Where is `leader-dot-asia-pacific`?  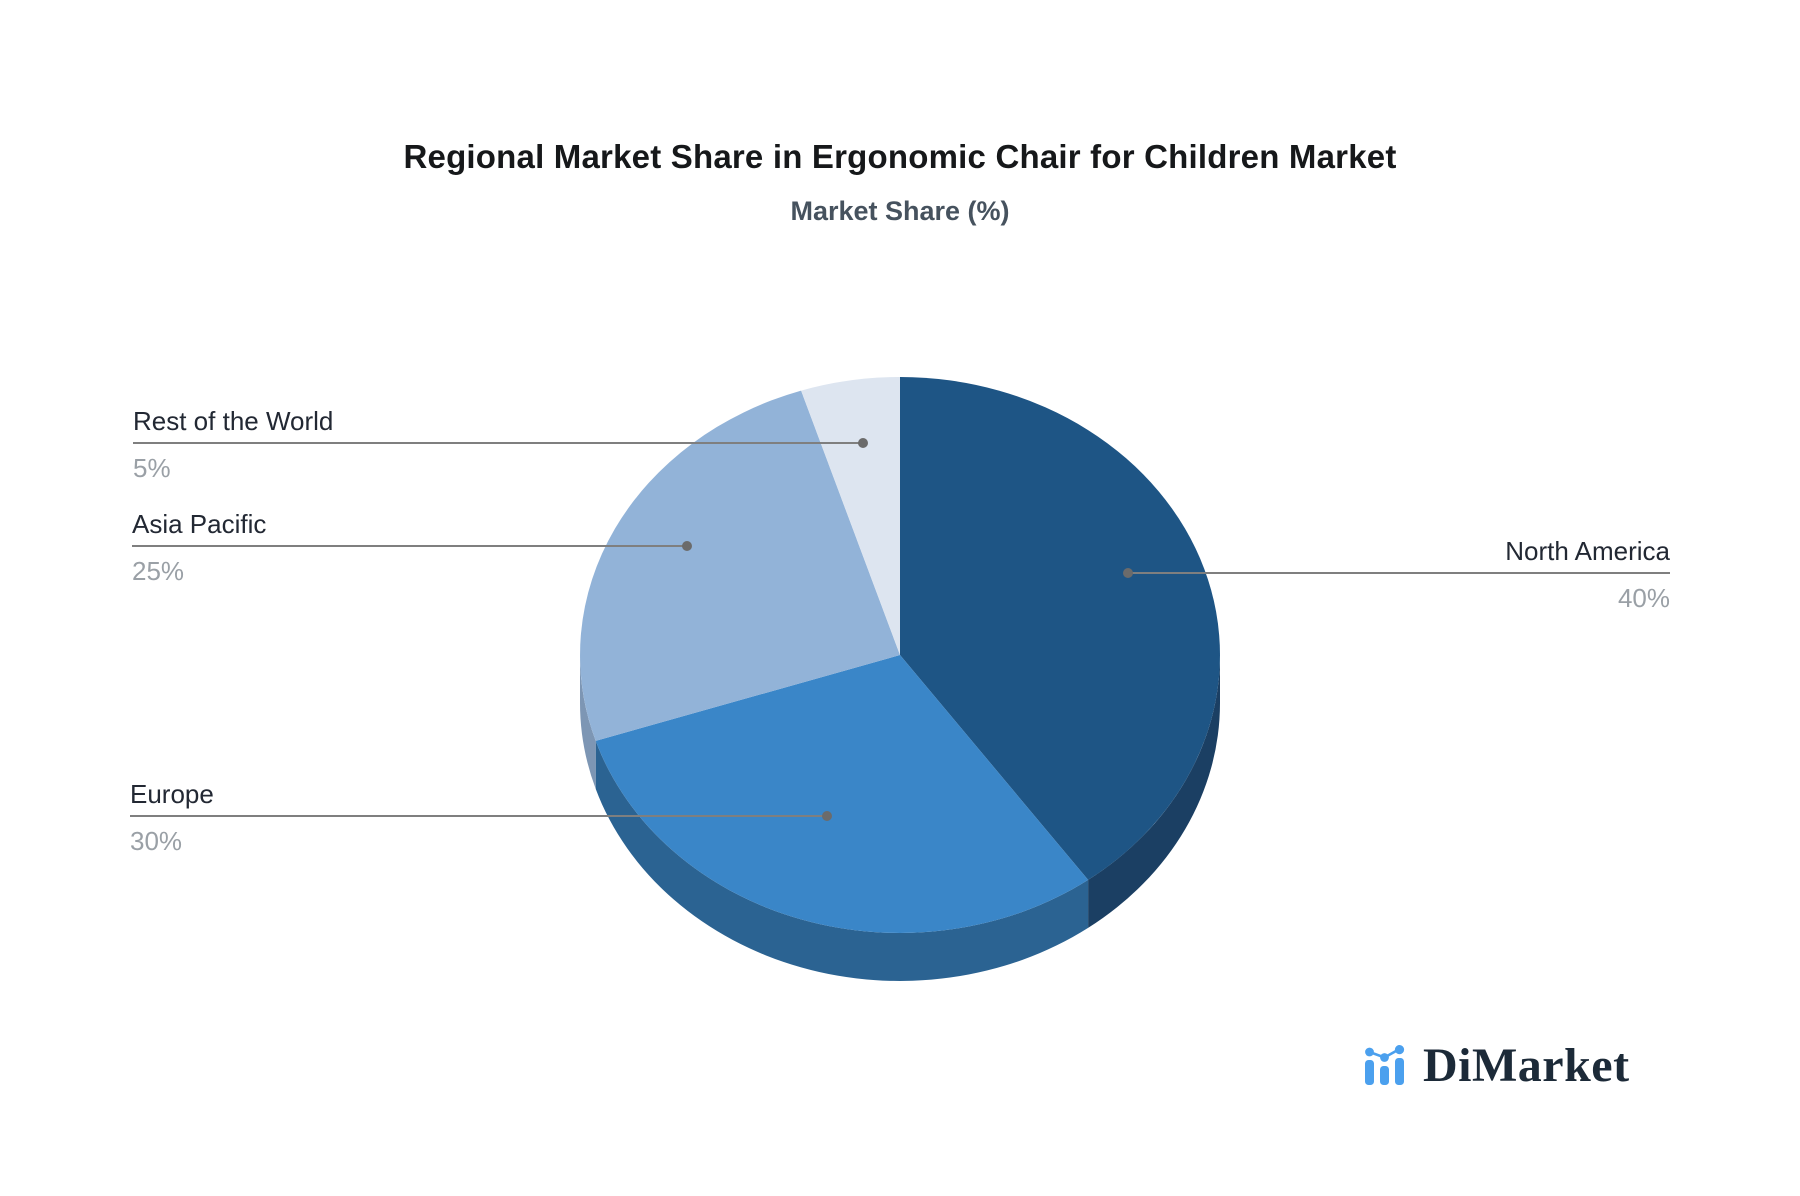
leader-dot-asia-pacific is located at coordinates (687, 546).